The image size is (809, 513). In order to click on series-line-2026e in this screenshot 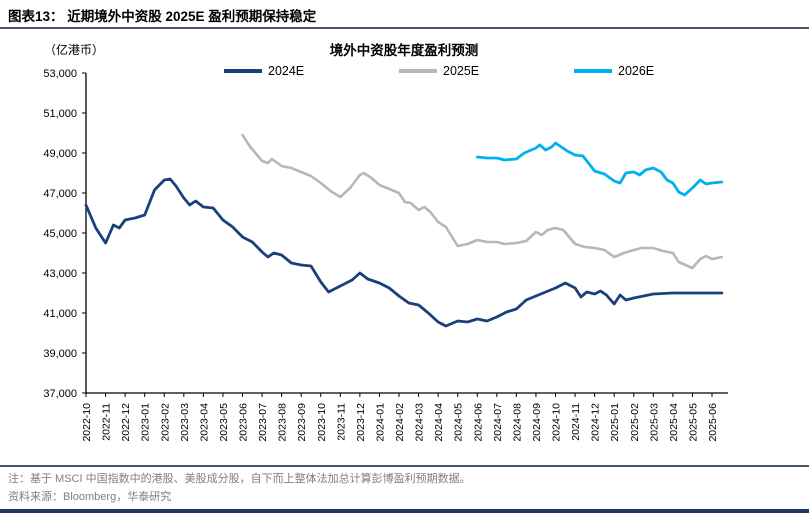, I will do `click(599, 169)`.